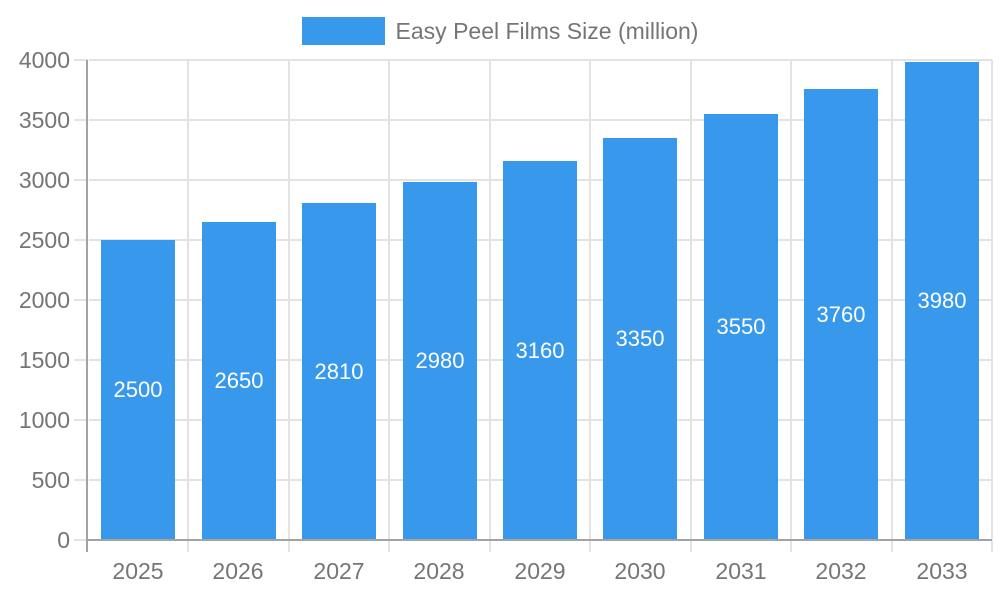  What do you see at coordinates (238, 571) in the screenshot?
I see `x-axis-category-label: 2026` at bounding box center [238, 571].